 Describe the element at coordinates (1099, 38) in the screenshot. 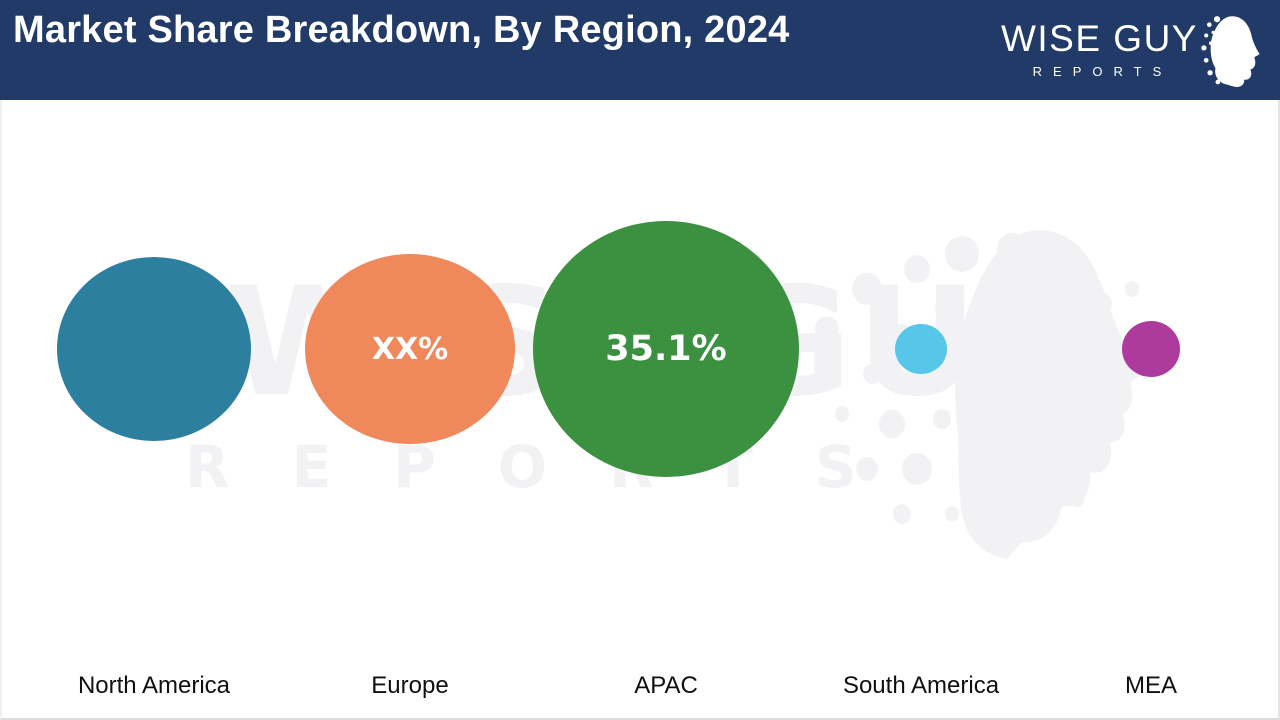

I see `logo-wordmark: WISE GUY` at that location.